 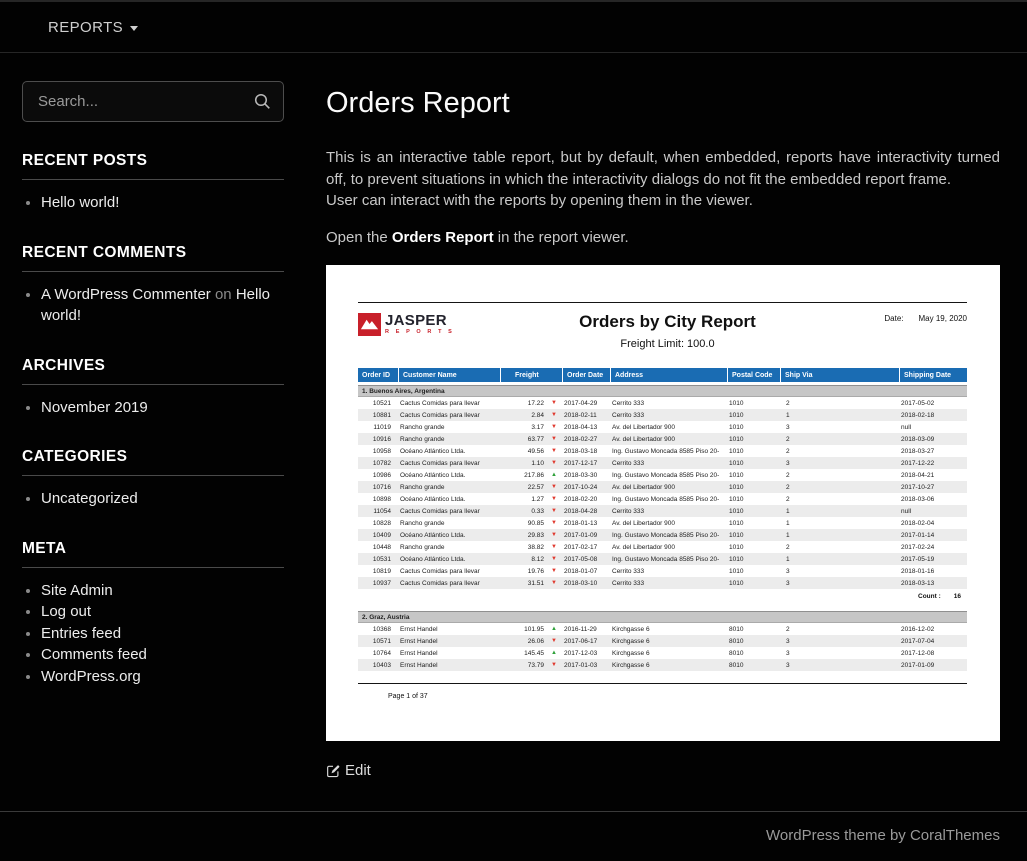 I want to click on cell-freight: 29.83, so click(x=535, y=535).